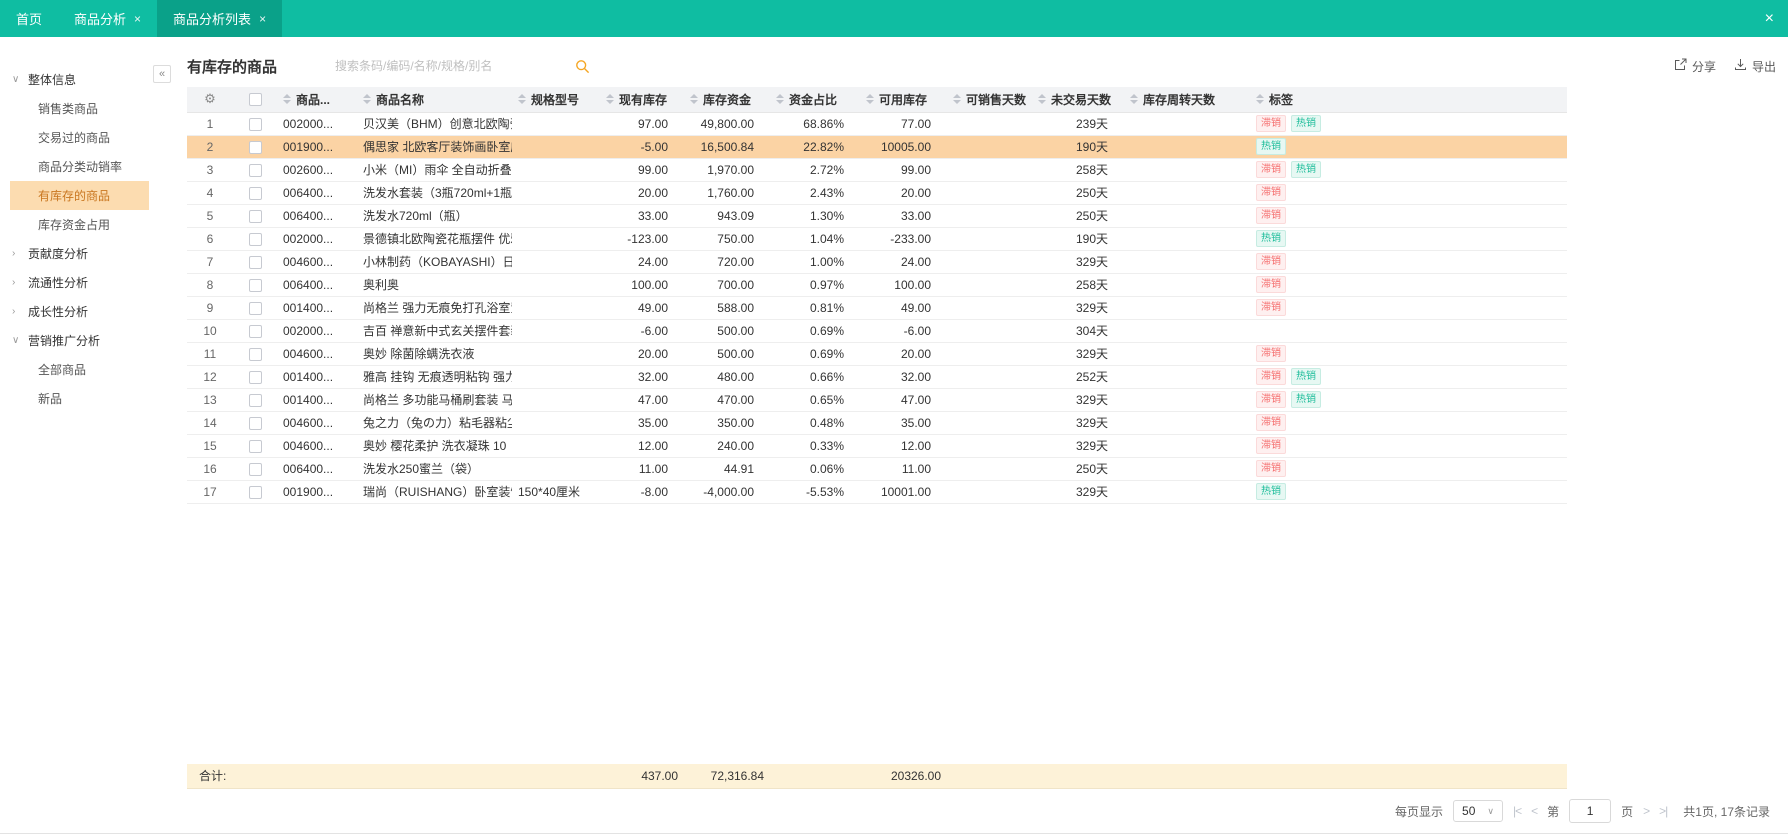 The image size is (1788, 836). Describe the element at coordinates (220, 18) in the screenshot. I see `tab-商品分析列表: 商品分析列表 ×` at that location.